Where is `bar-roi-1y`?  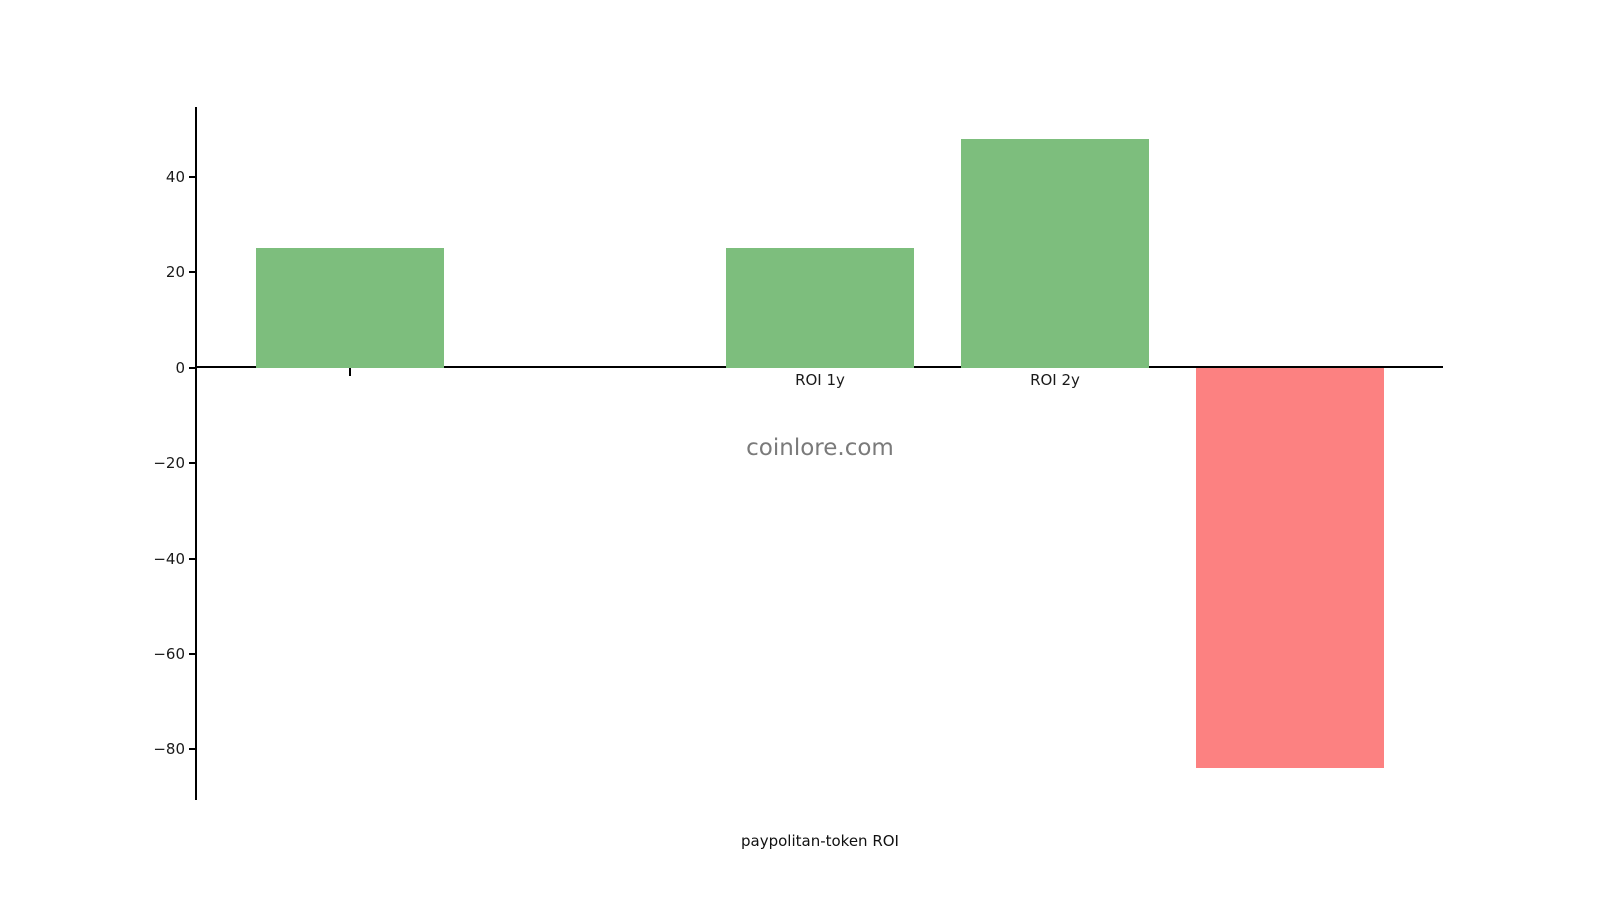 bar-roi-1y is located at coordinates (820, 308).